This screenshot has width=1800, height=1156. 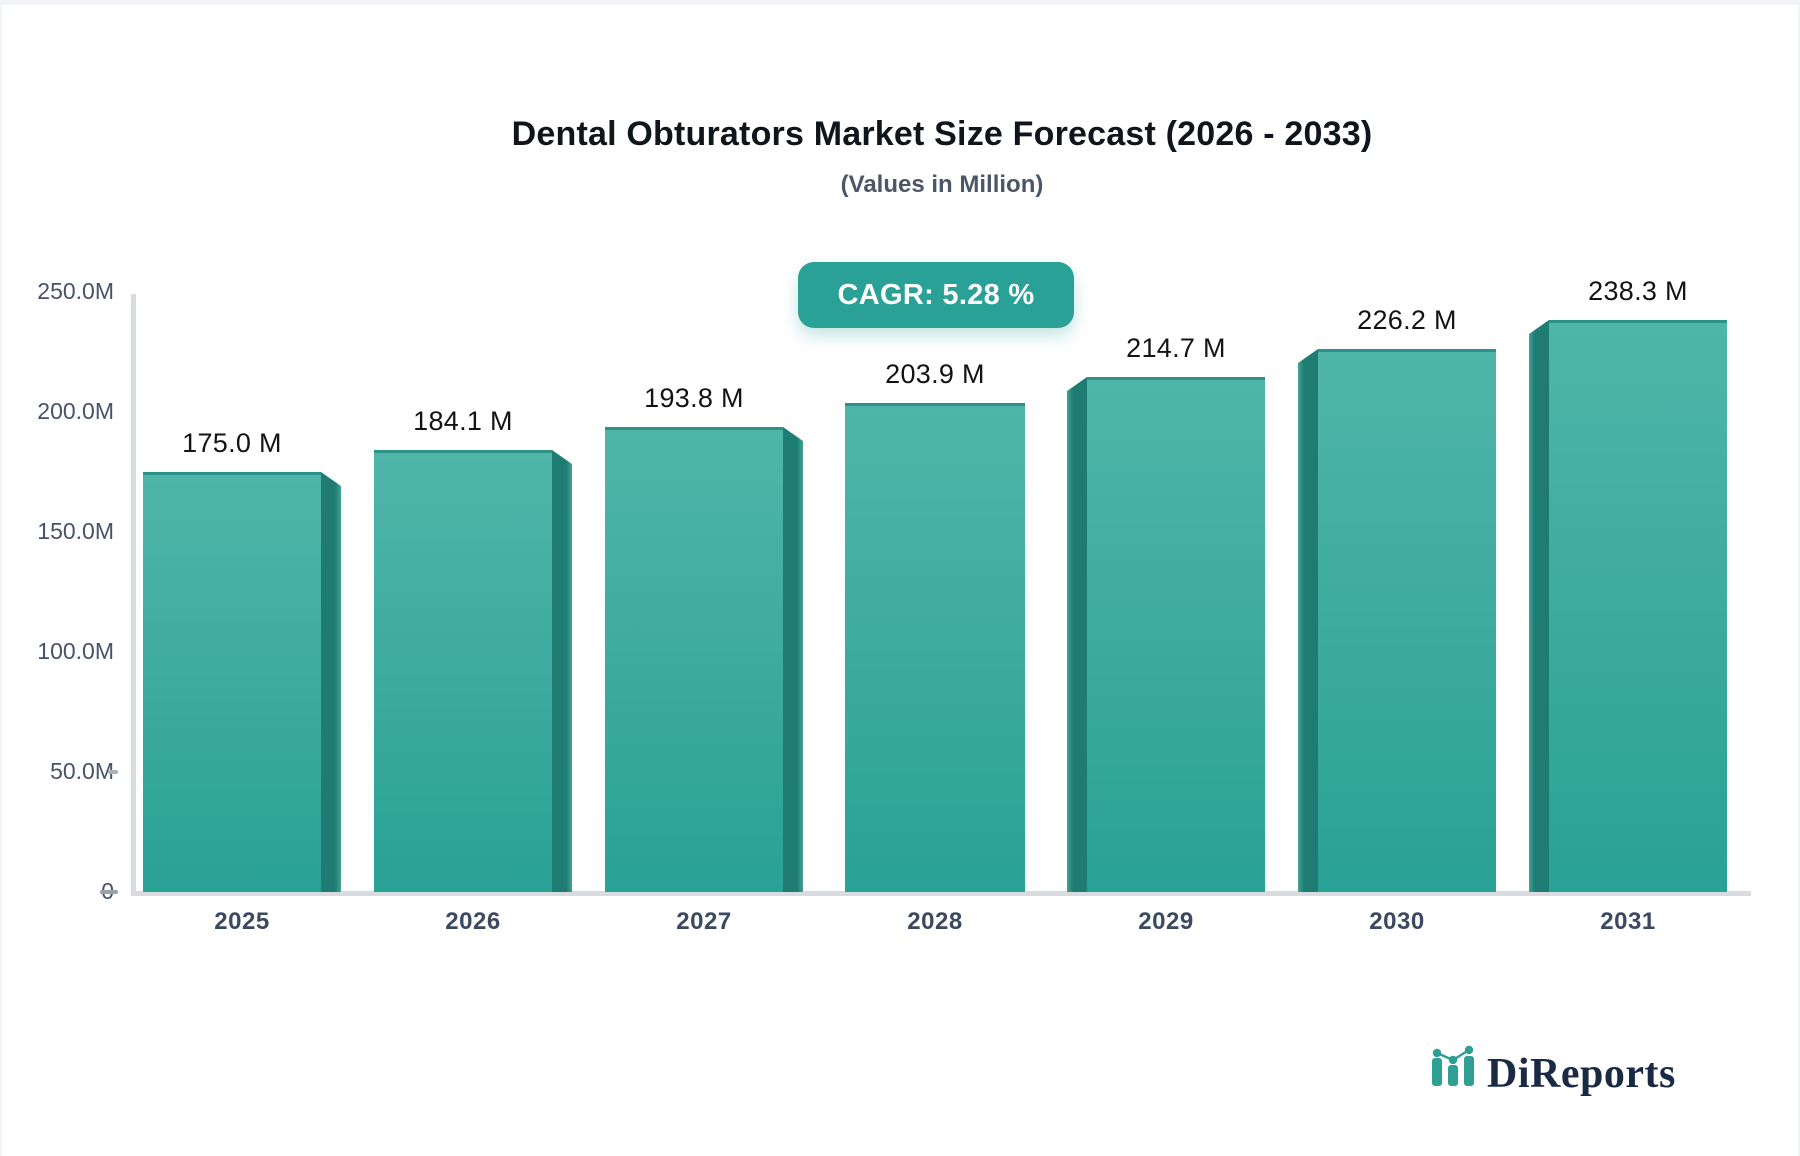 What do you see at coordinates (473, 921) in the screenshot?
I see `x-axis-category-label: 2026` at bounding box center [473, 921].